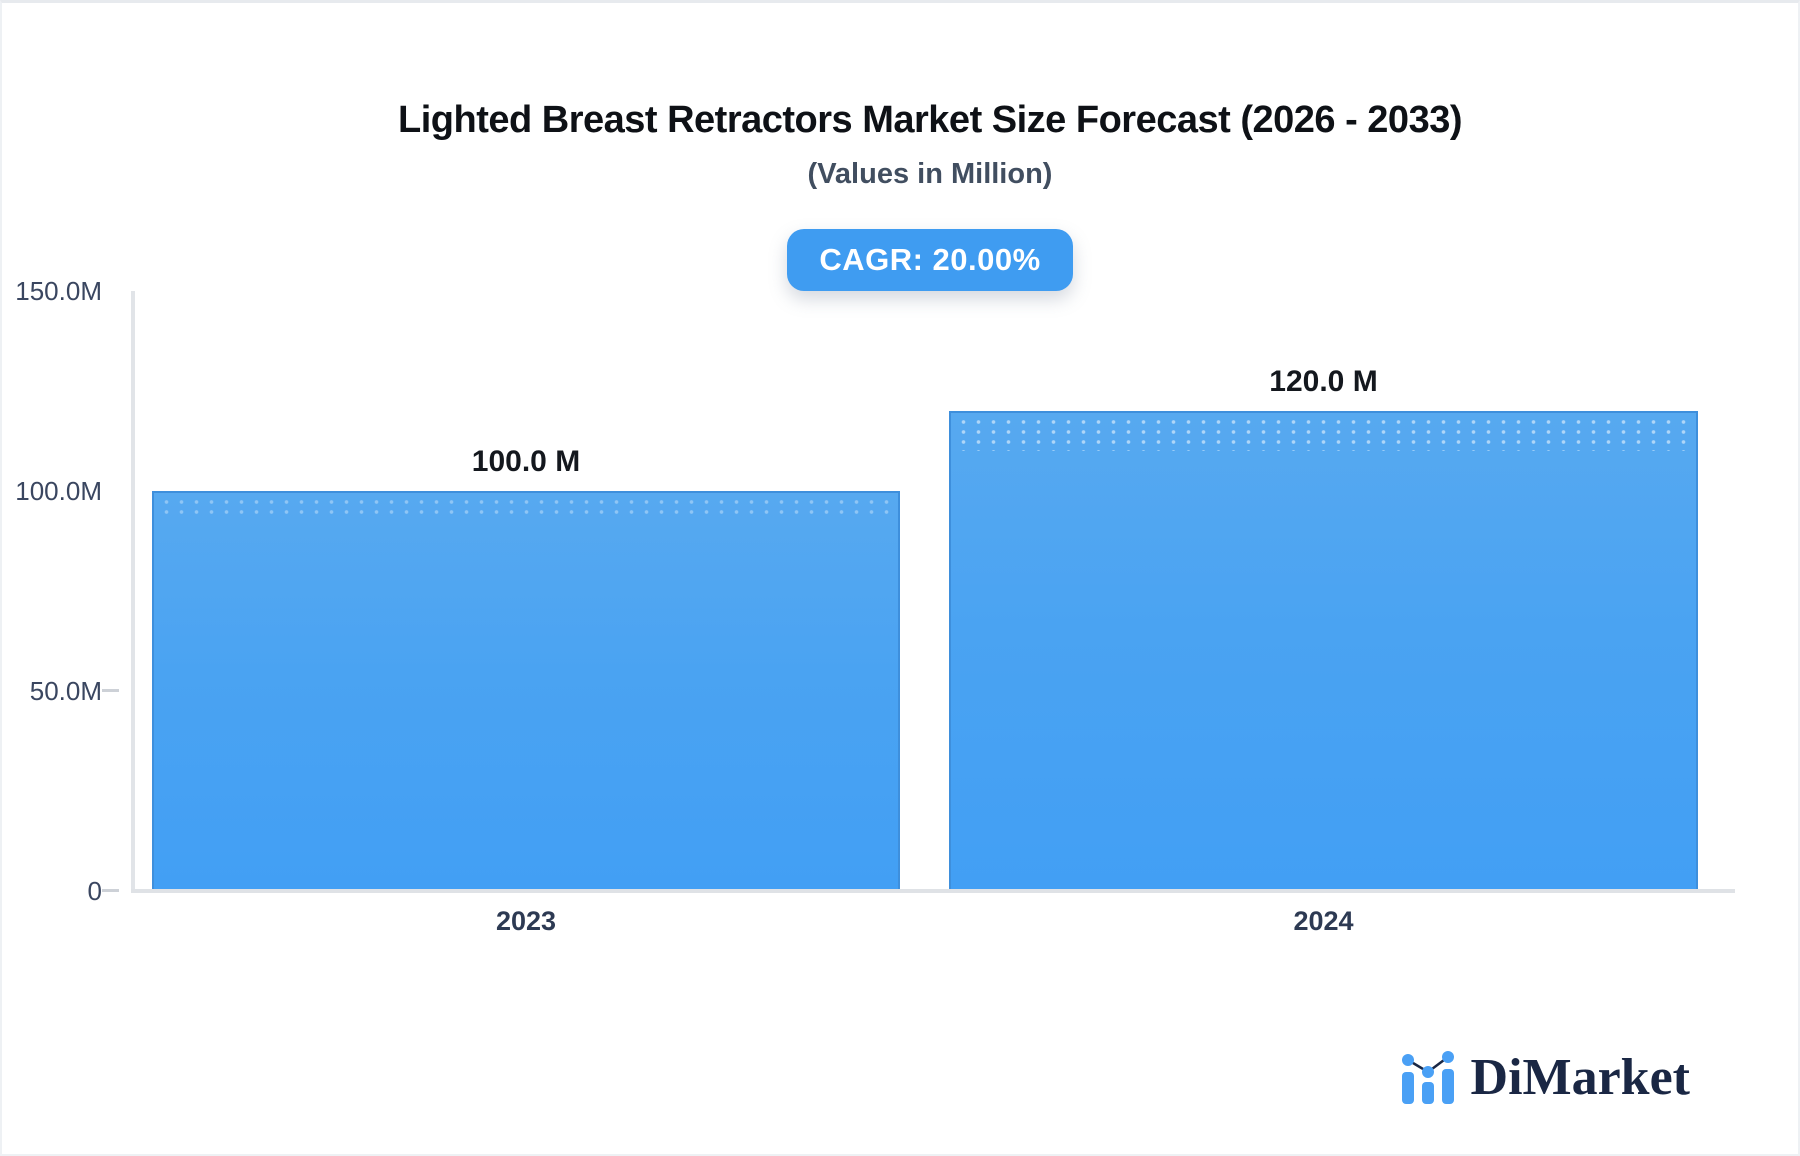 The height and width of the screenshot is (1156, 1800). Describe the element at coordinates (133, 591) in the screenshot. I see `y-axis-line` at that location.